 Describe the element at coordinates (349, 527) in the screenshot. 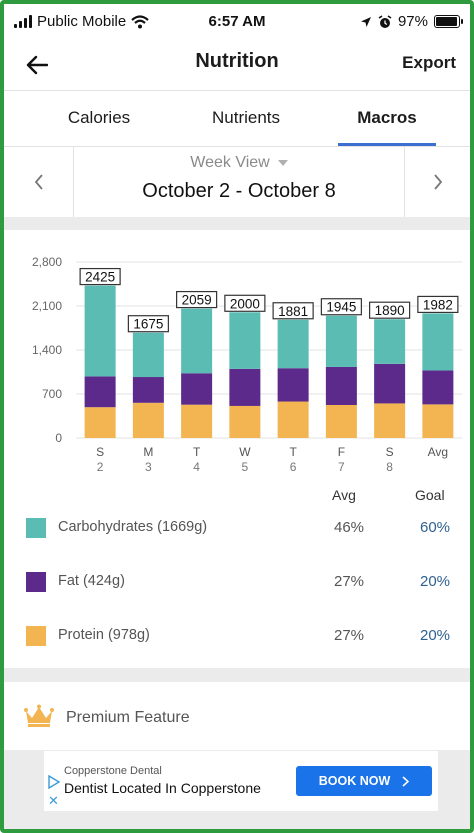

I see `macro-avg: 46%` at that location.